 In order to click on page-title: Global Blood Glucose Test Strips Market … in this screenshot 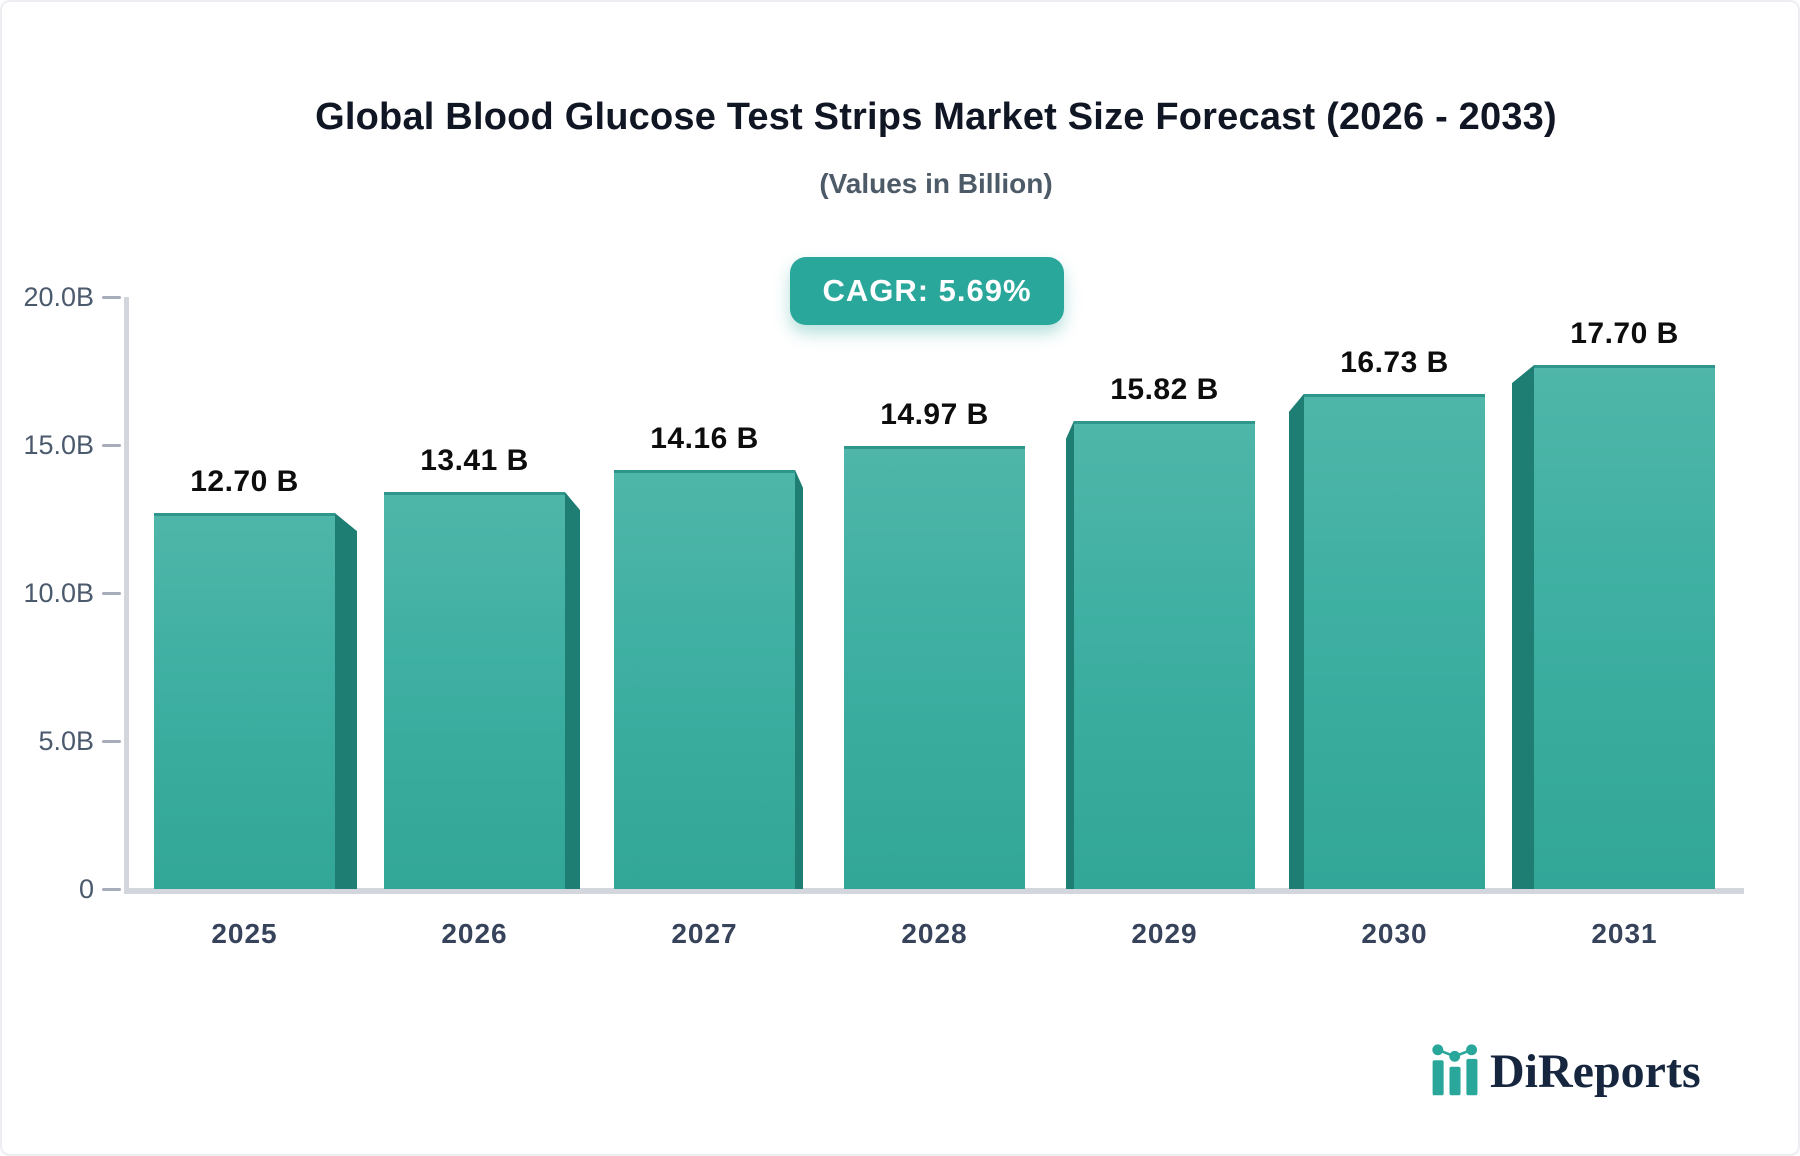, I will do `click(936, 117)`.